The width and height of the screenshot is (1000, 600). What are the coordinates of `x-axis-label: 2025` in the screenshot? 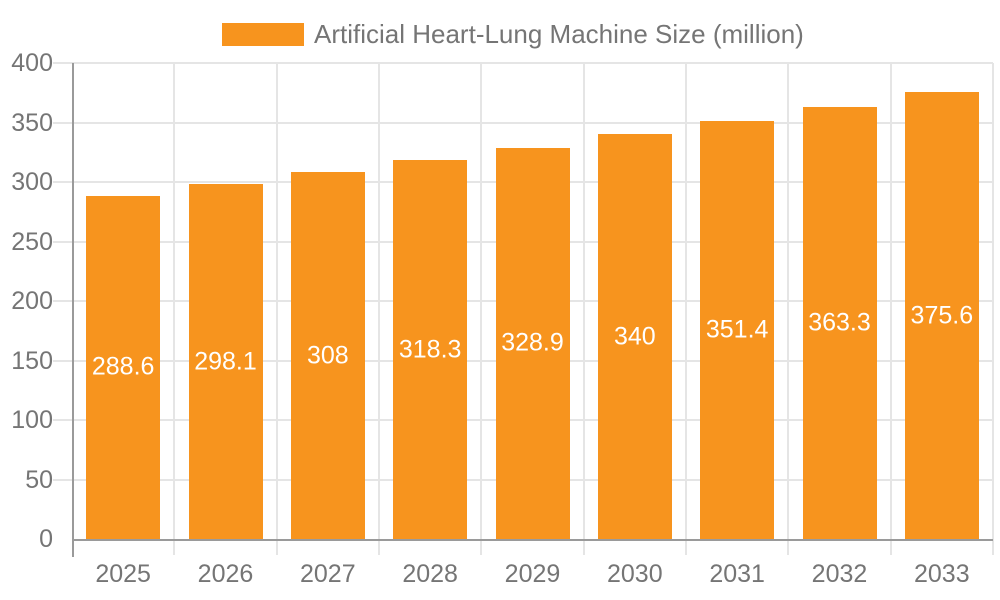 It's located at (123, 574).